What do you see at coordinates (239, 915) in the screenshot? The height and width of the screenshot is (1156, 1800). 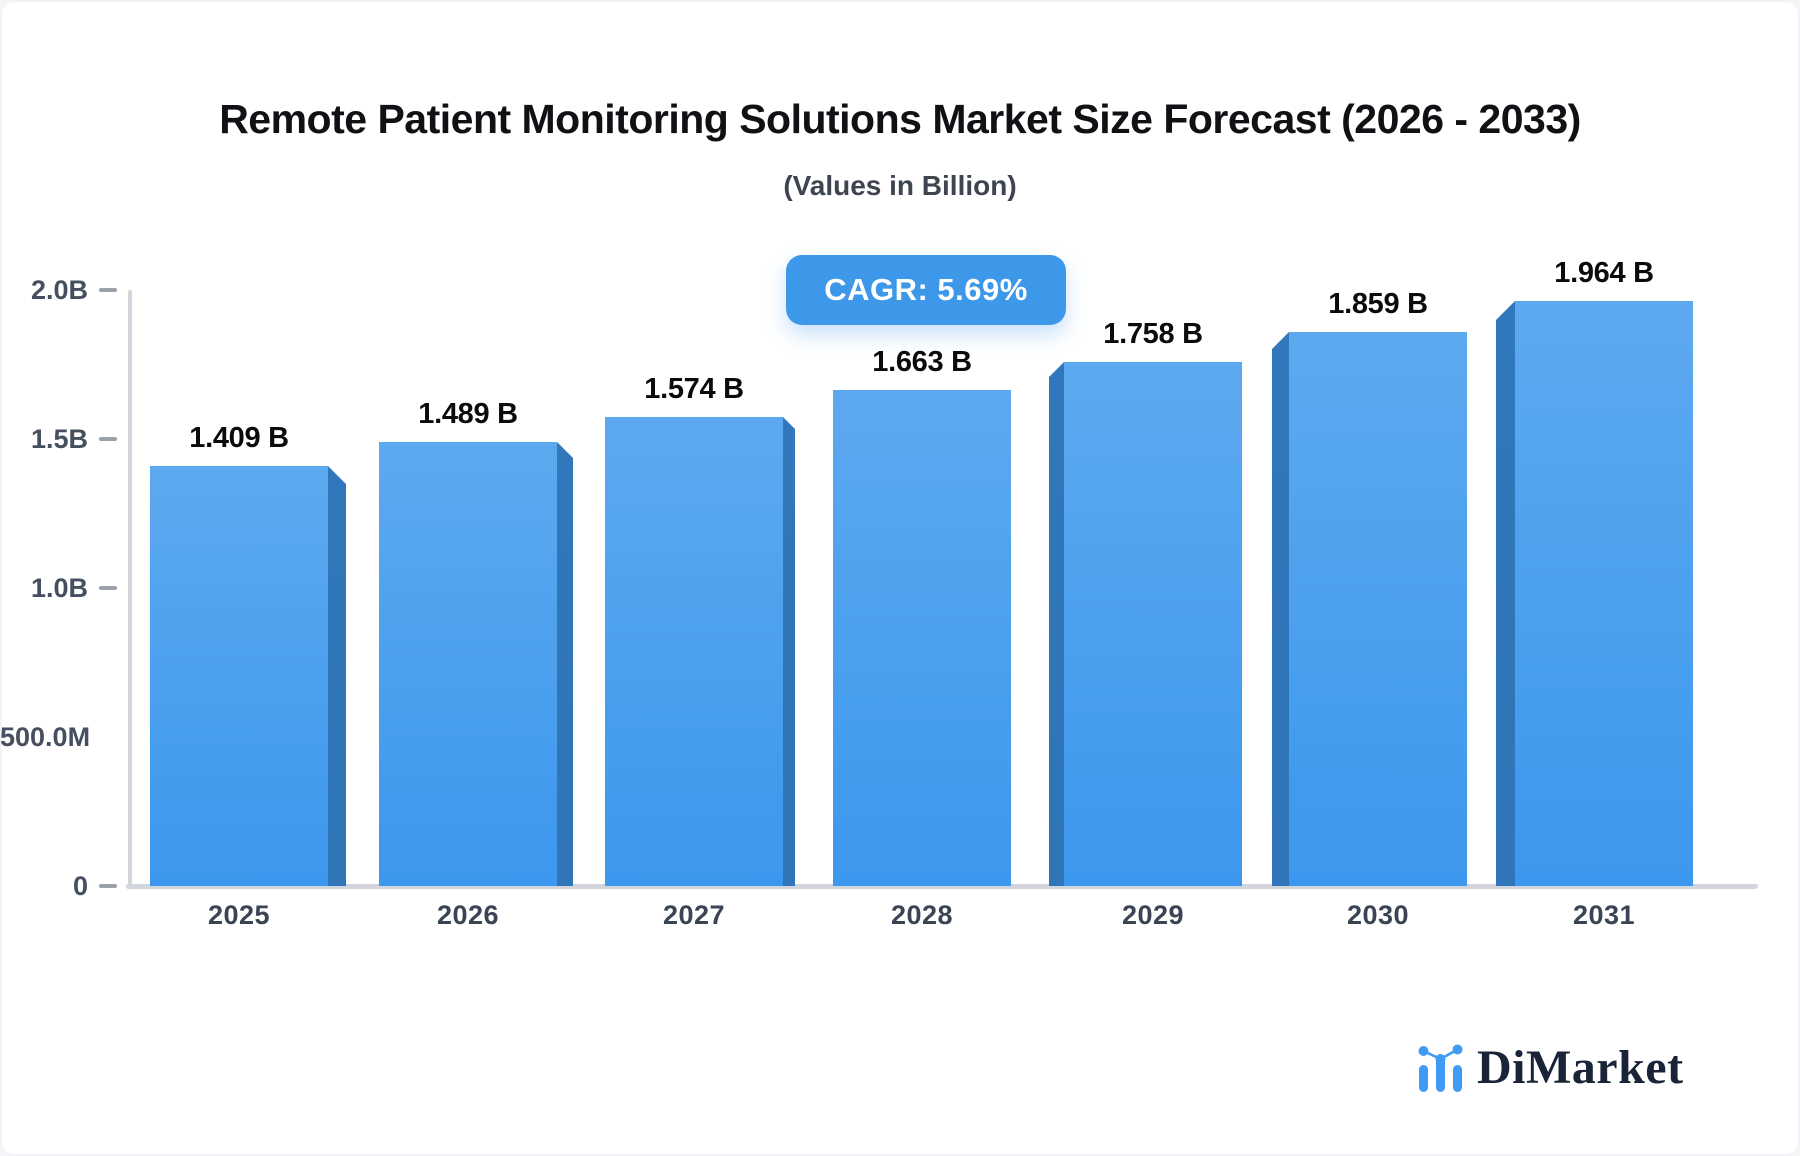 I see `x-axis-label-2025: 2025` at bounding box center [239, 915].